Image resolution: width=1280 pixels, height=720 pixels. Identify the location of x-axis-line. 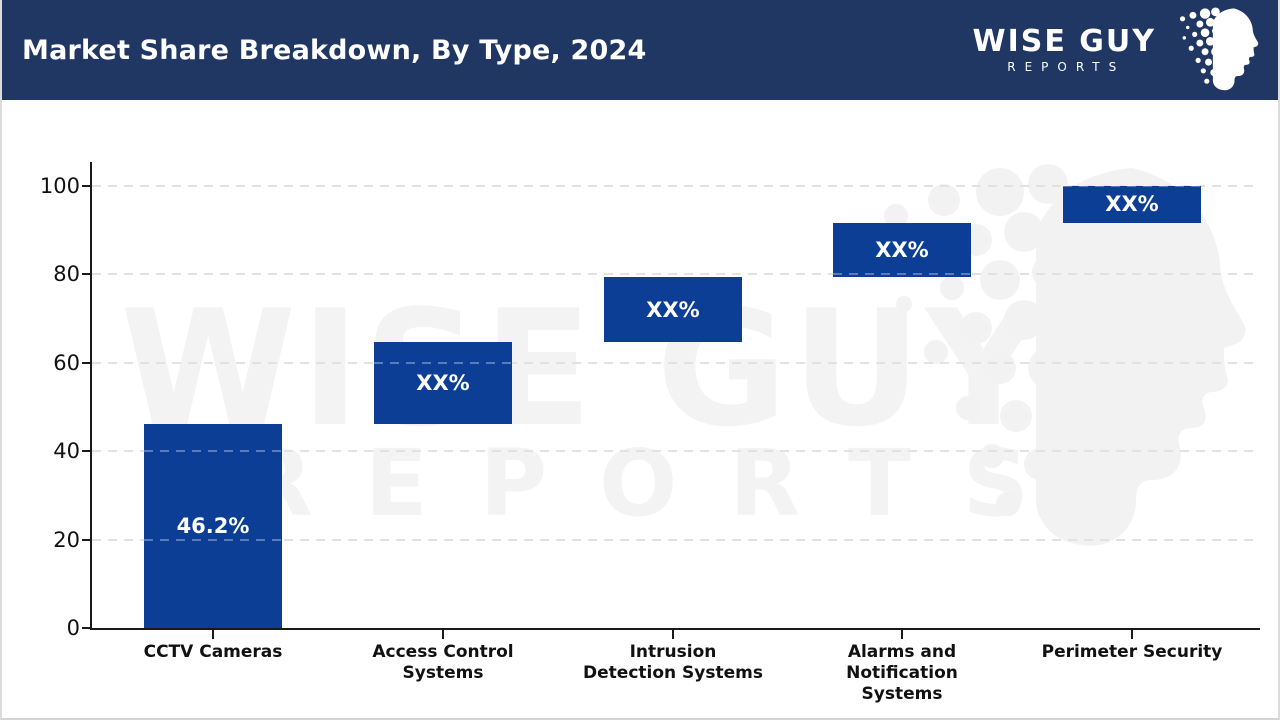
(675, 629).